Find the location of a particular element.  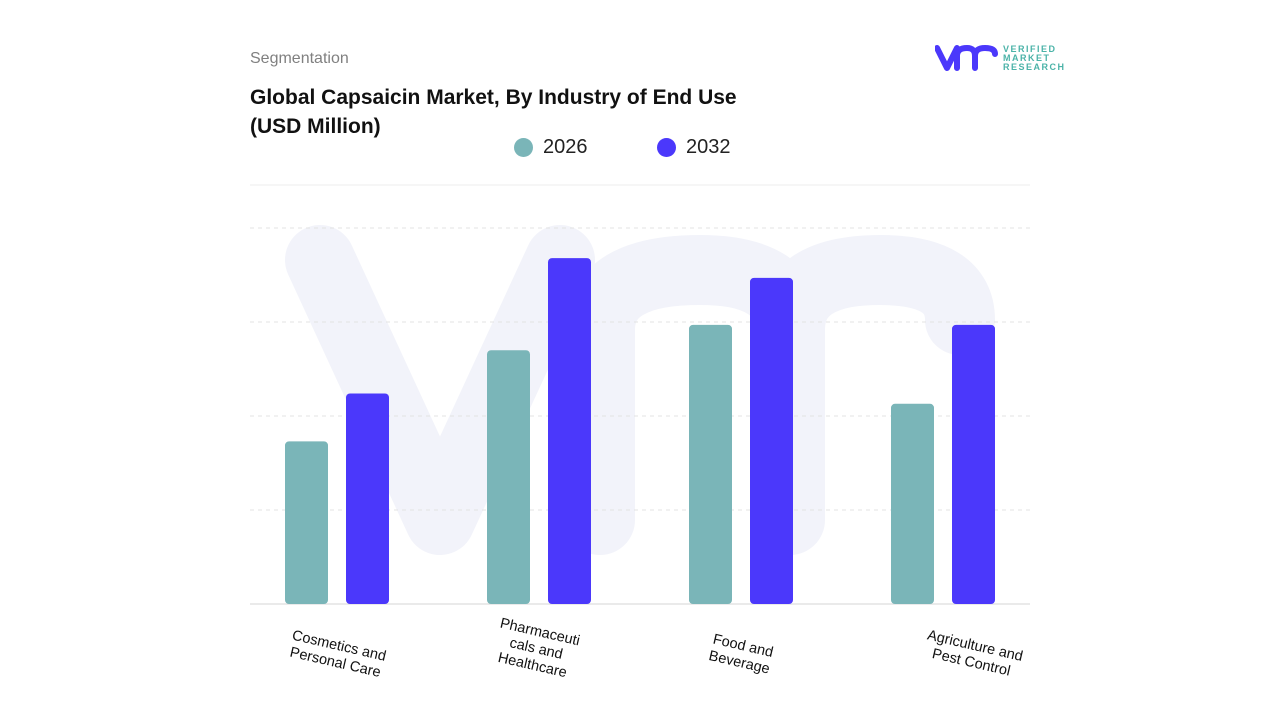

legend-item-2026: 2026 is located at coordinates (585, 147).